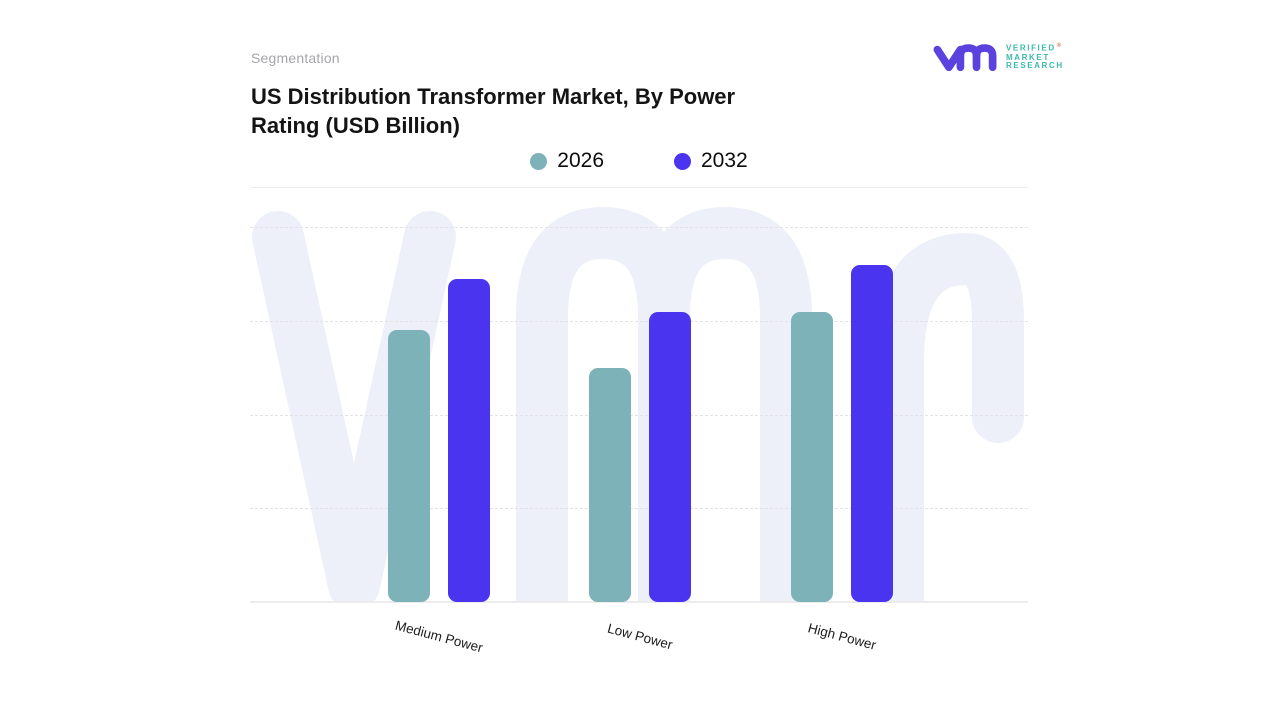  I want to click on x-axis-label: Low Power, so click(640, 636).